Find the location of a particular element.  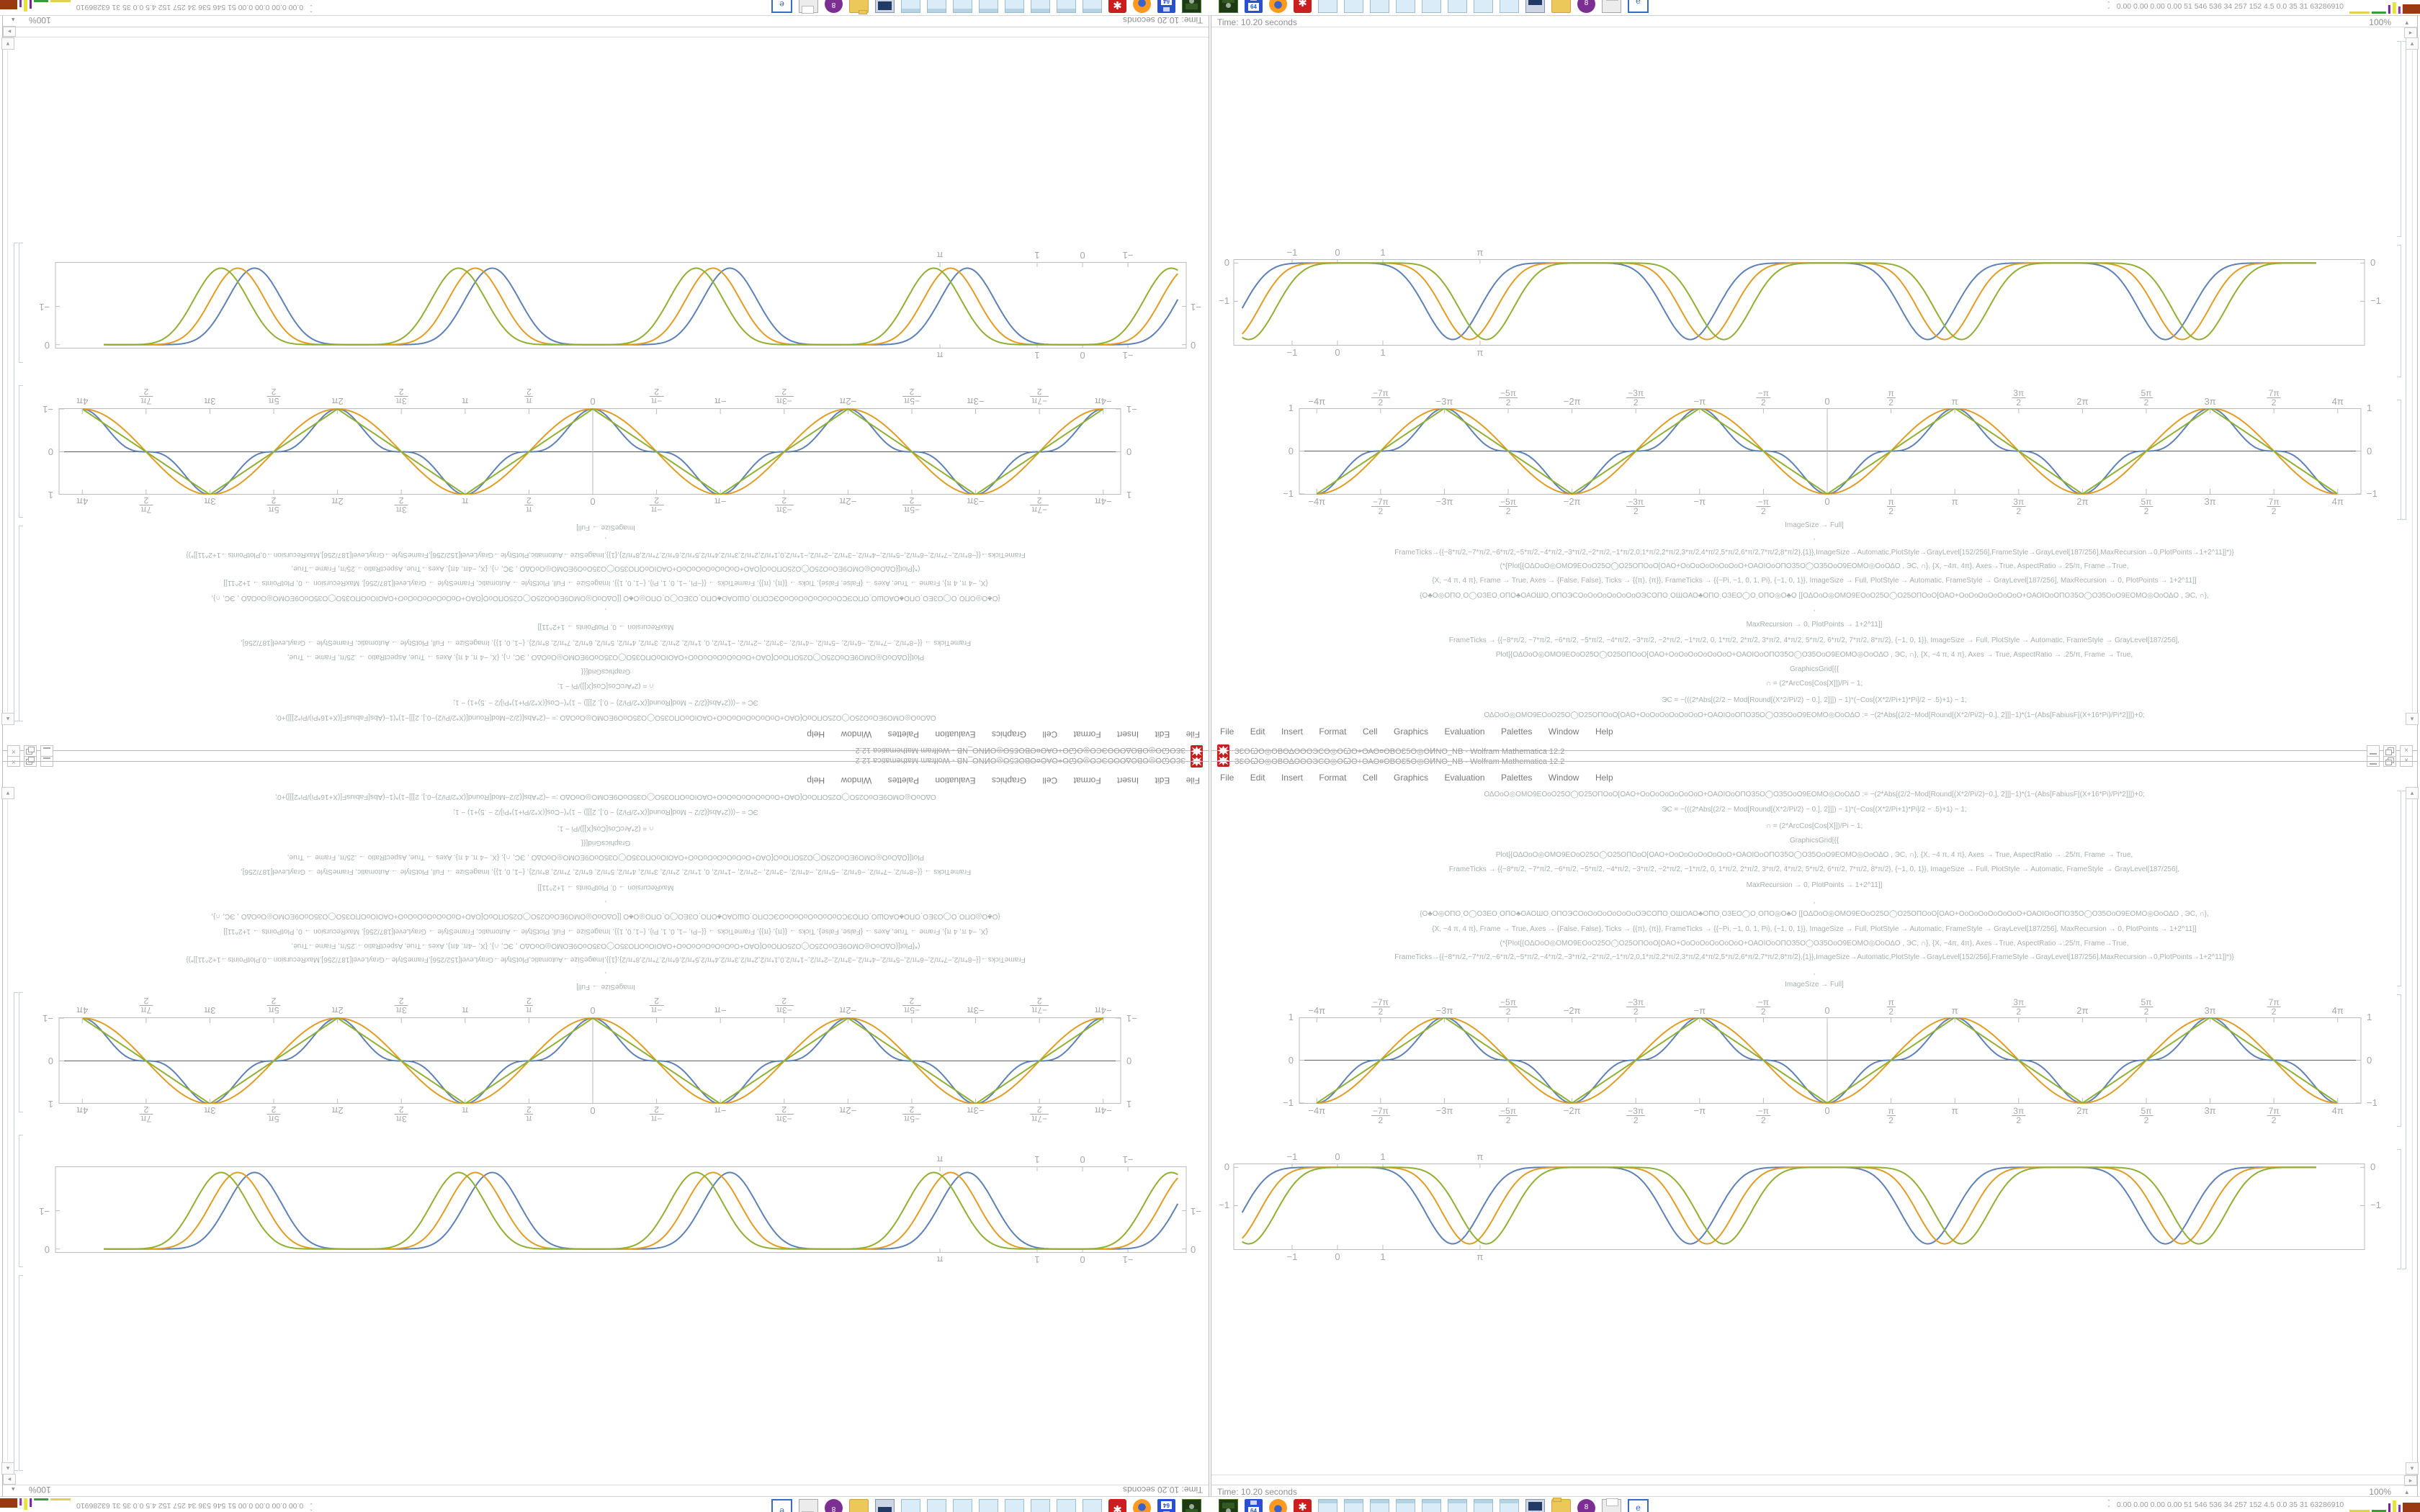

tray-scroll-icon: ⌃ ⌄ is located at coordinates (2109, 1504).